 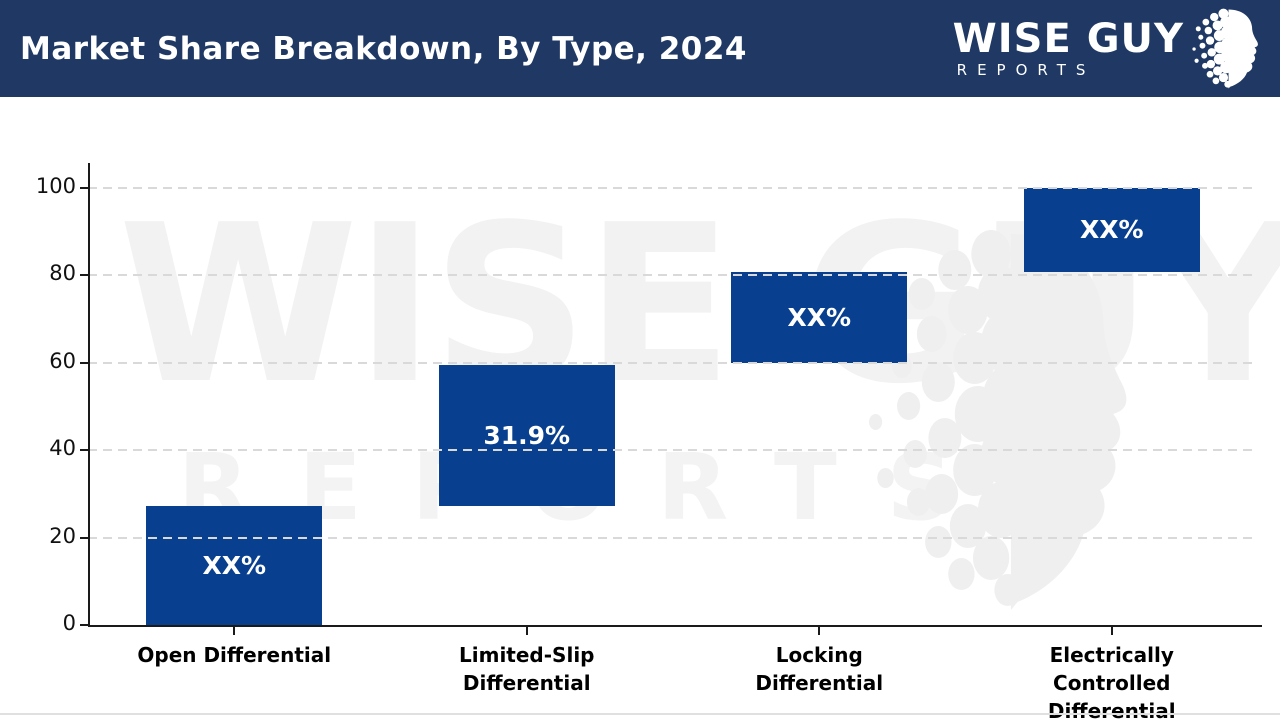 What do you see at coordinates (62, 448) in the screenshot?
I see `y-tick-label: 40` at bounding box center [62, 448].